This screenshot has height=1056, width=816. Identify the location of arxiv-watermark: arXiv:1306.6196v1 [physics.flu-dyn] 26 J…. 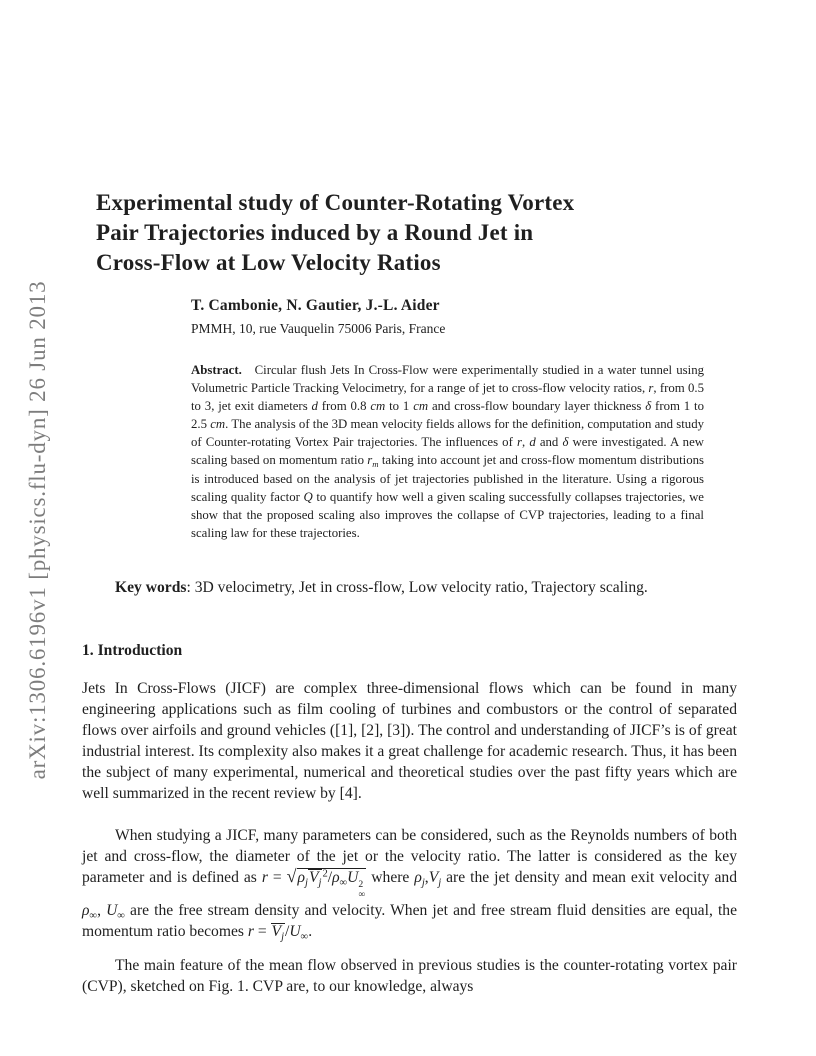
(37, 530).